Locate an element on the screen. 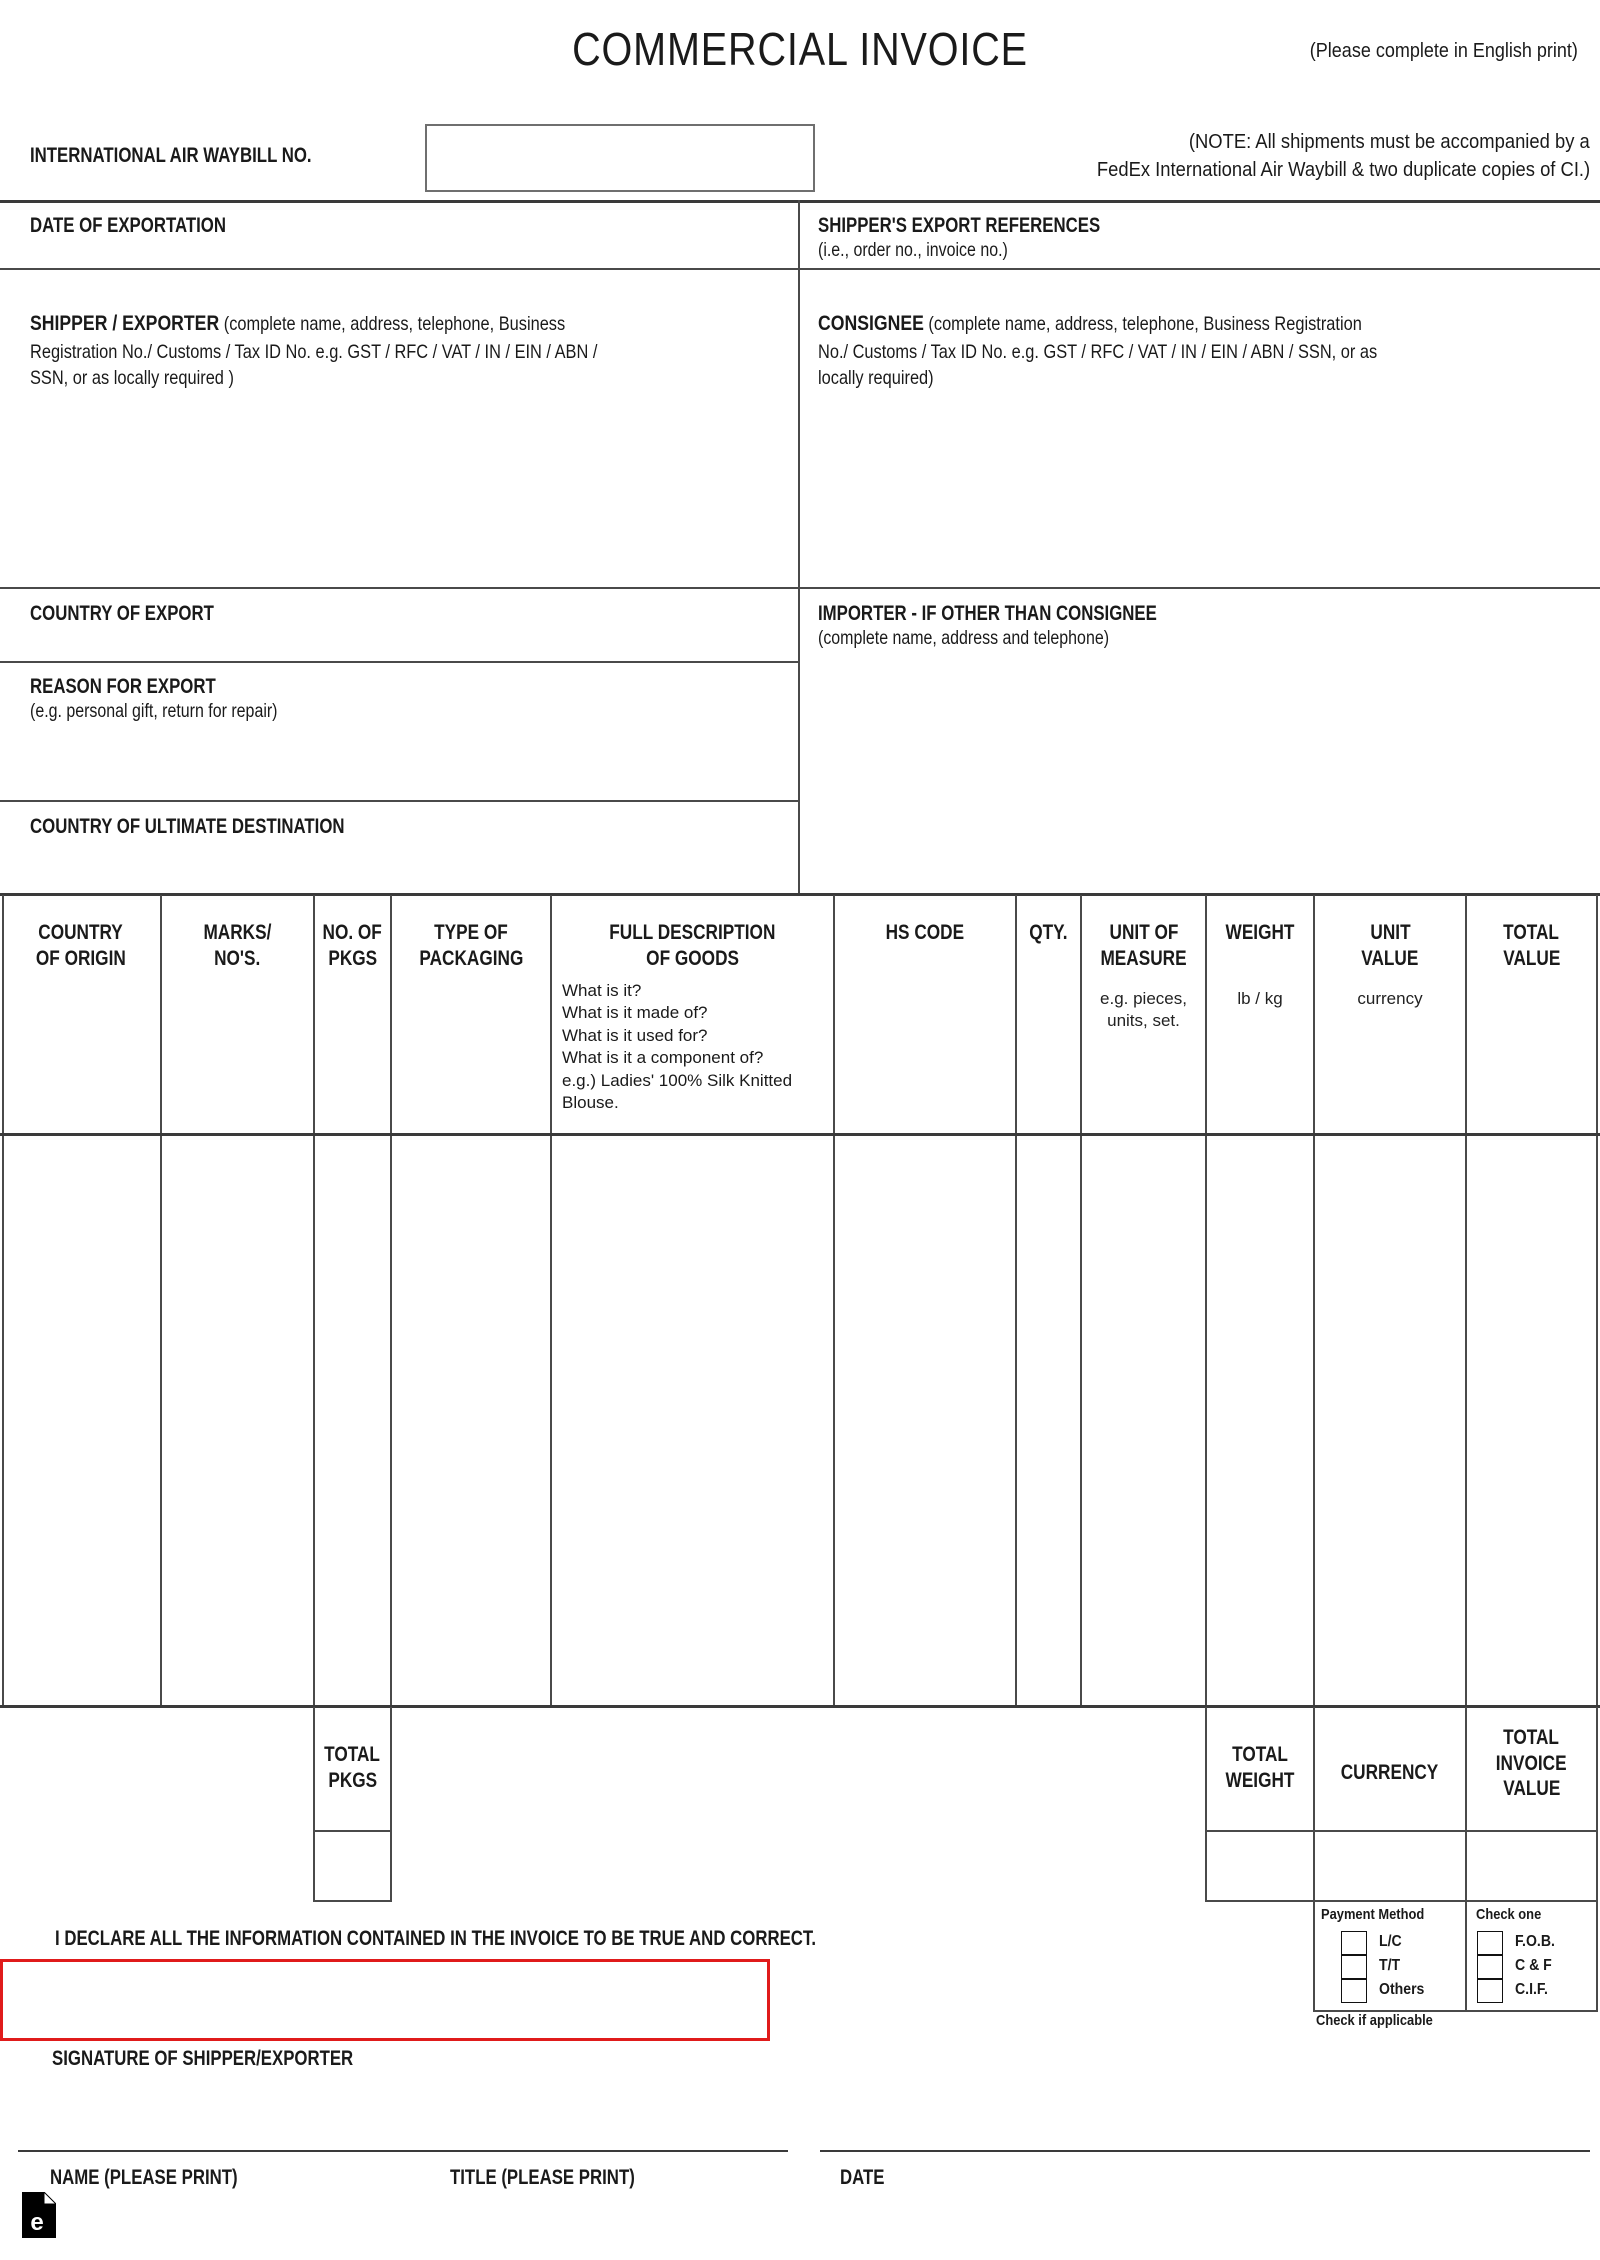 This screenshot has height=2260, width=1600. signature-input is located at coordinates (385, 2000).